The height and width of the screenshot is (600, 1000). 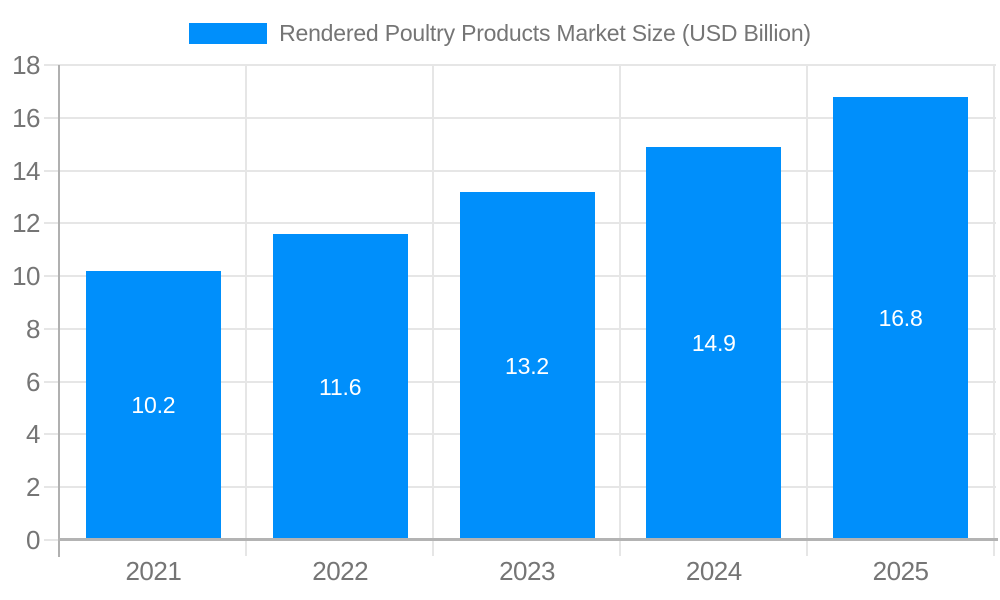 I want to click on bar-value-label: 10.2, so click(x=153, y=405).